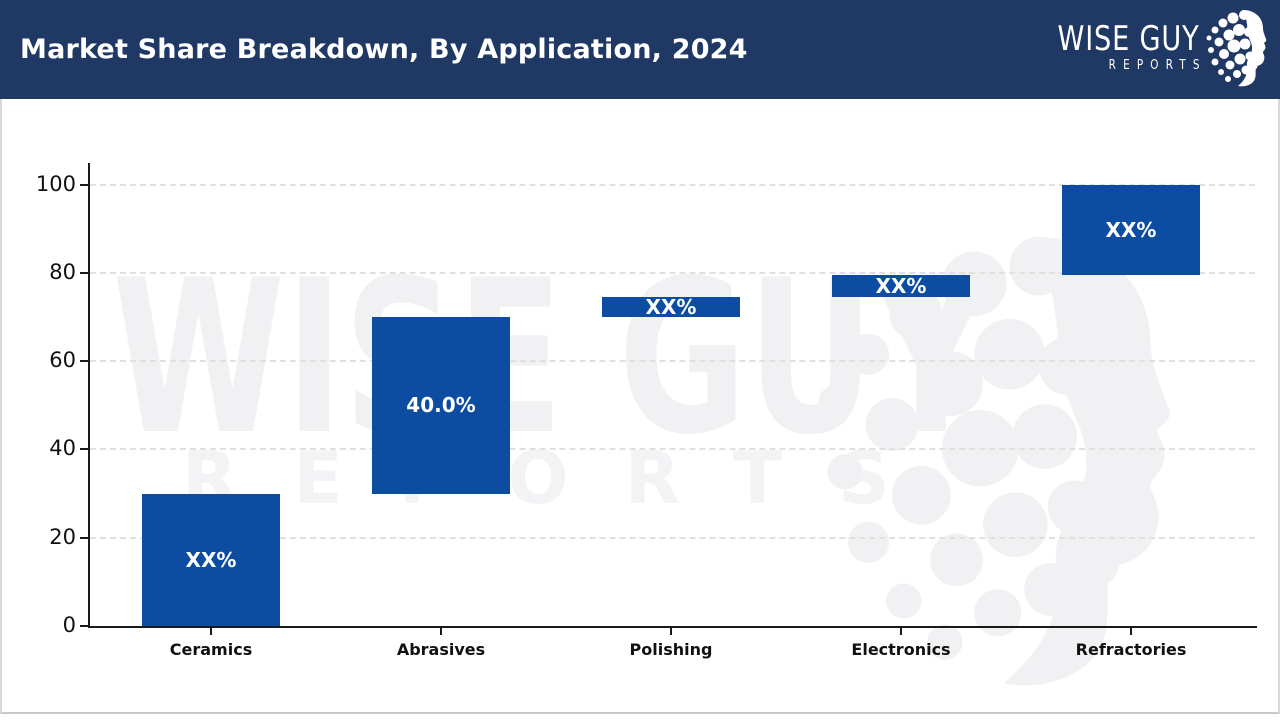  I want to click on x-tick-polishing, so click(671, 631).